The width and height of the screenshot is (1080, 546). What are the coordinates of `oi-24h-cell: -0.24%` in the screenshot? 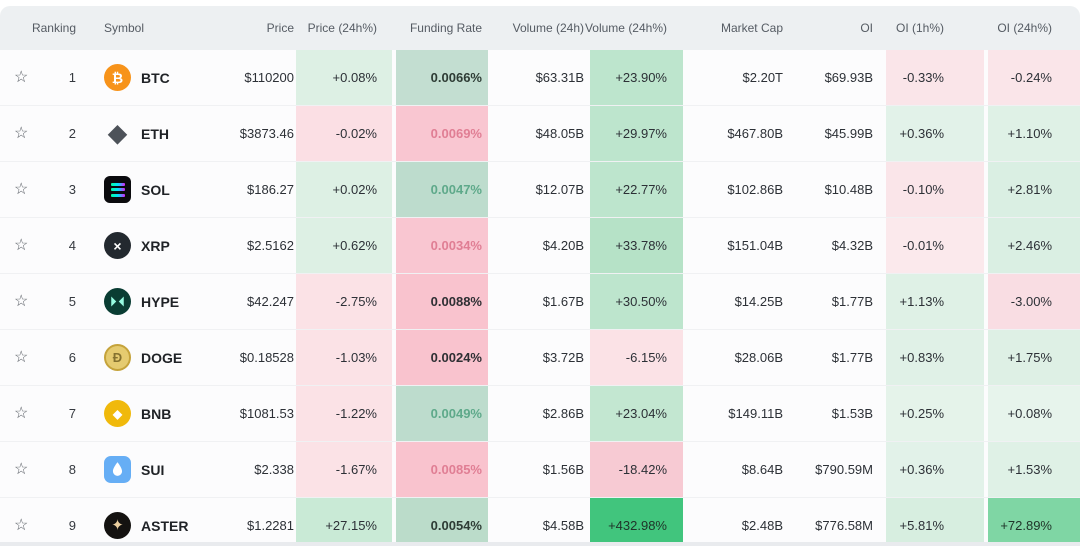 It's located at (1034, 77).